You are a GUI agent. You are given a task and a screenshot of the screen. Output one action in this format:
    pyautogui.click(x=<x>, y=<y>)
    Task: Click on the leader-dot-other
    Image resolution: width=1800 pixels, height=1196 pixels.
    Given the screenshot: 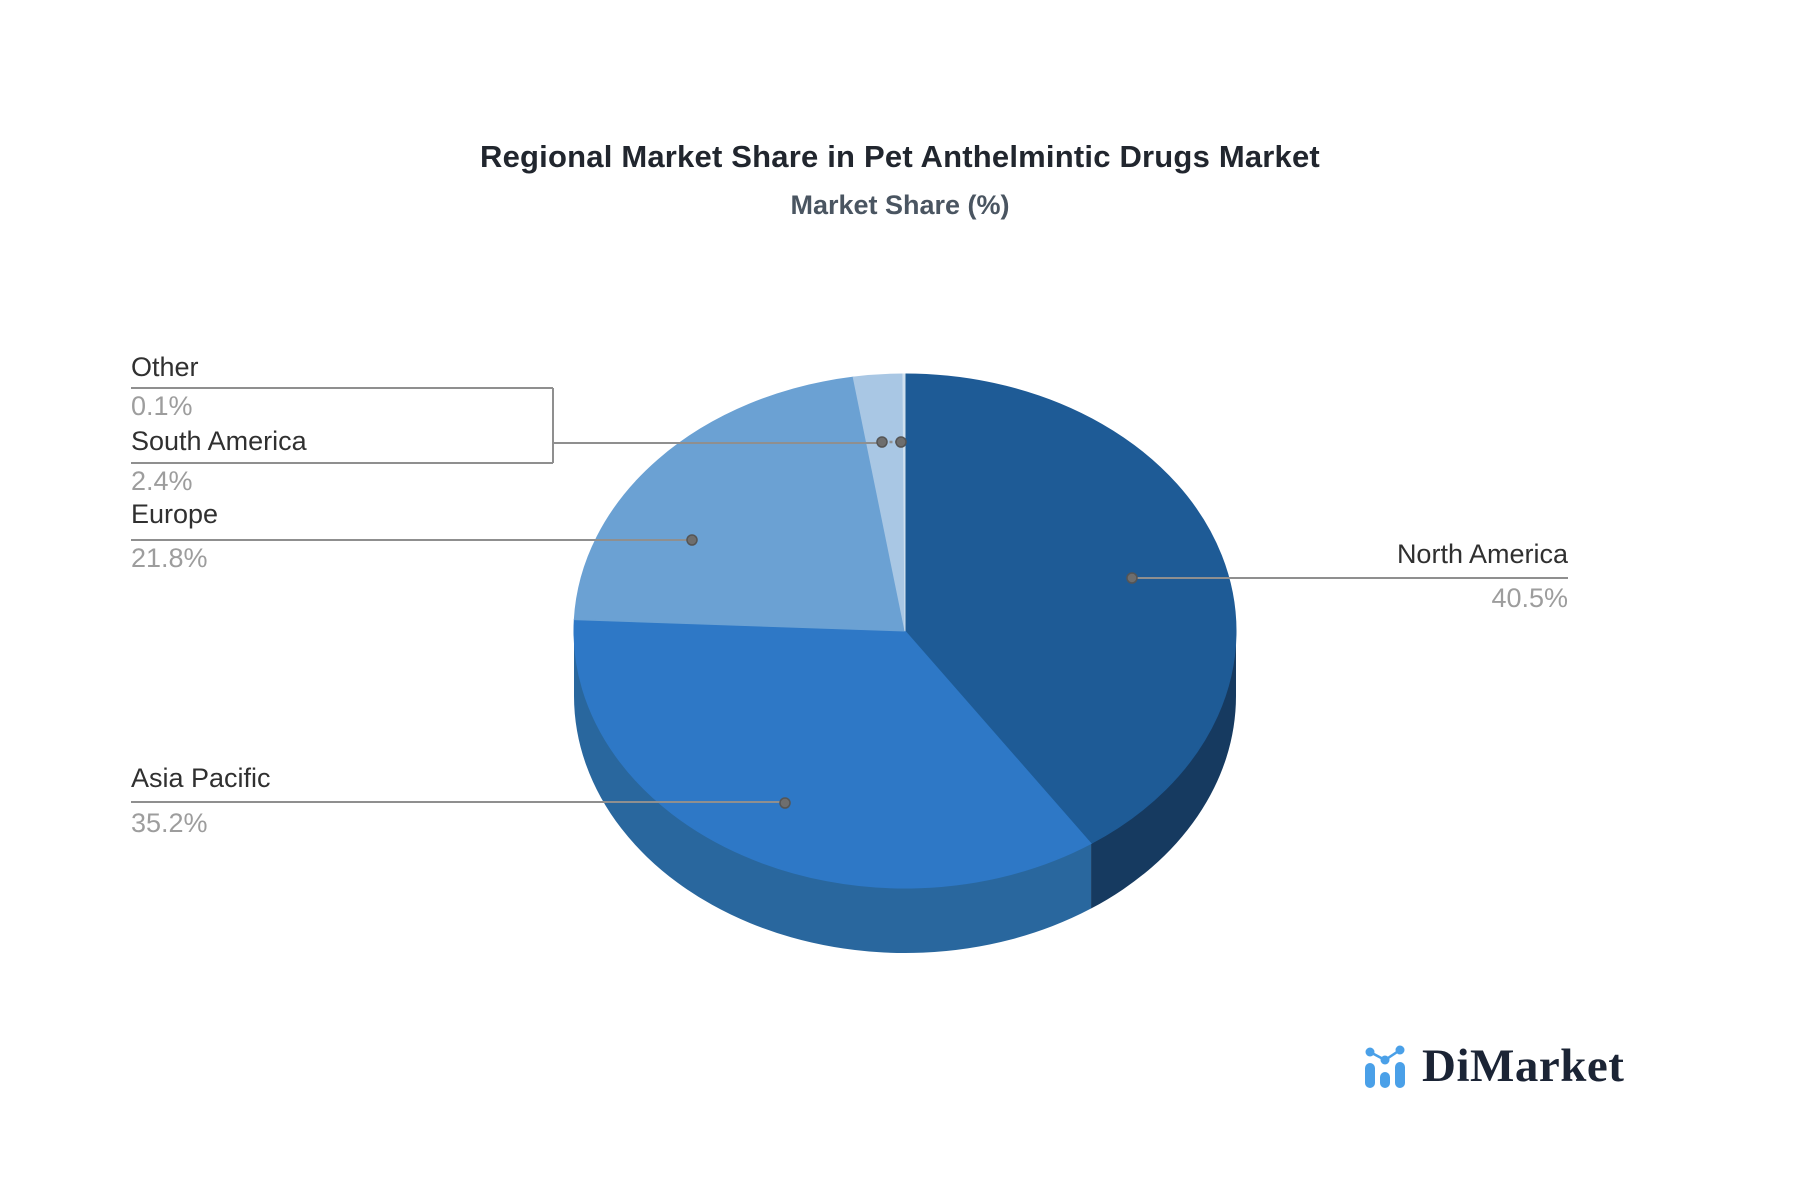 What is the action you would take?
    pyautogui.click(x=901, y=442)
    